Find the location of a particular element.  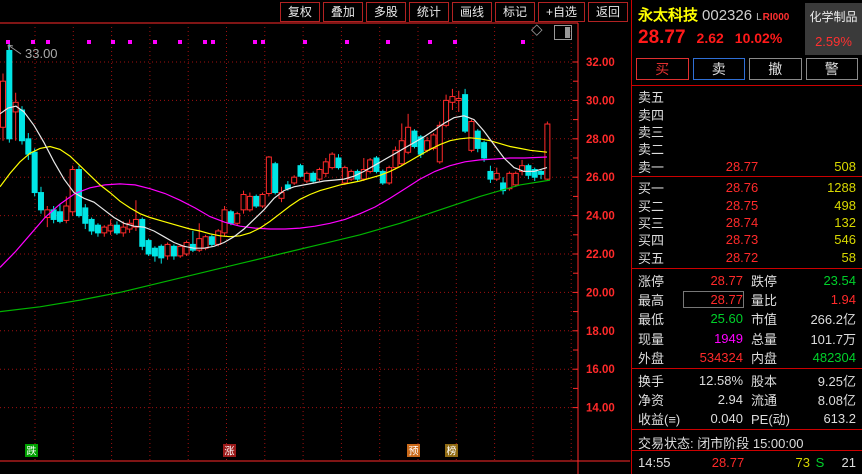

sell-level-row: 卖四 is located at coordinates (747, 114).